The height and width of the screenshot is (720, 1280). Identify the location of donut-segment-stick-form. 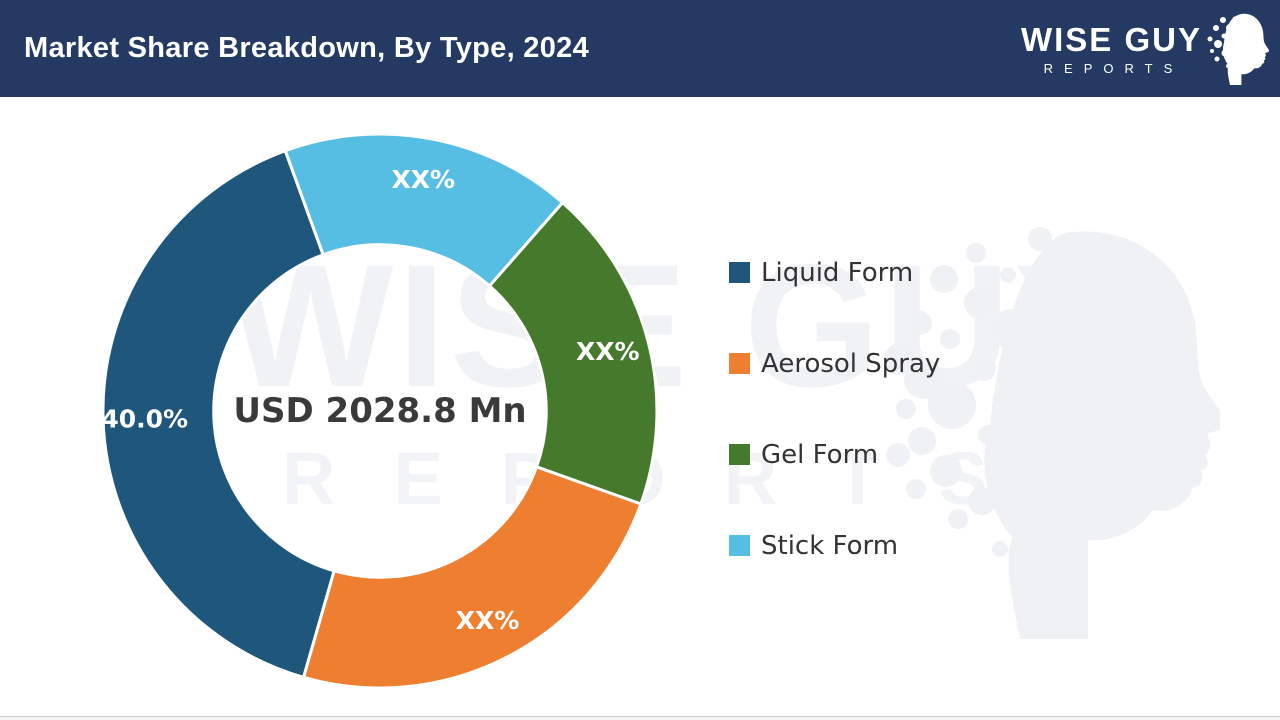
(423, 210).